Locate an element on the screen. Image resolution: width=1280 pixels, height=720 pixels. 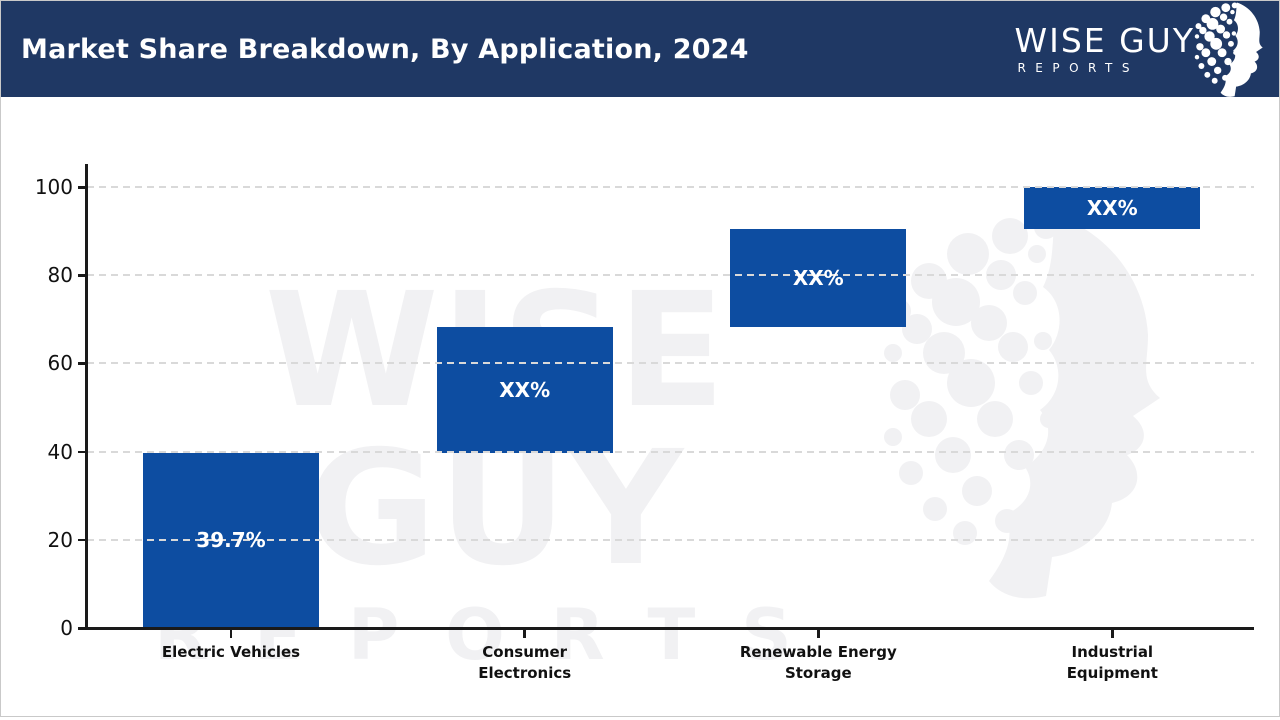
bar-value-label-consumer-electronics: XX% is located at coordinates (525, 390).